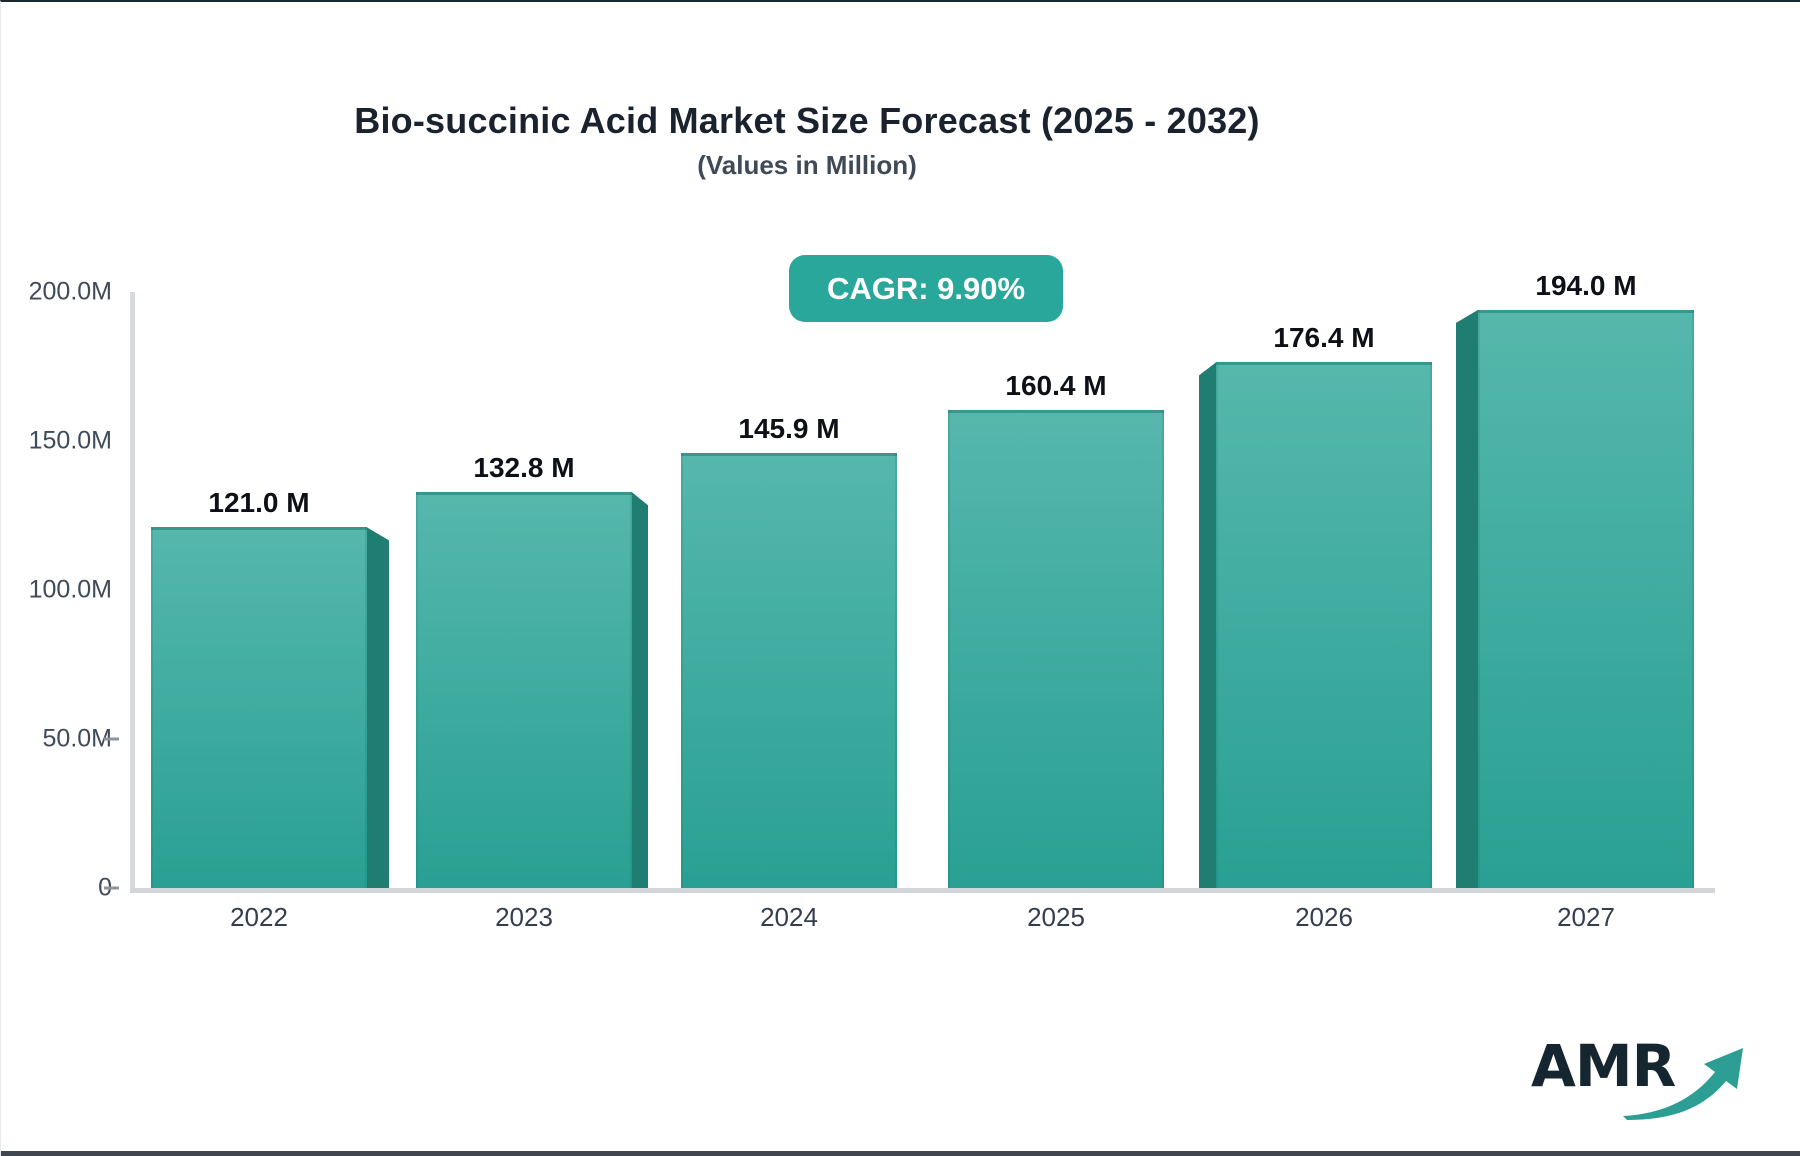  I want to click on y-tick-label: 50.0M, so click(77, 738).